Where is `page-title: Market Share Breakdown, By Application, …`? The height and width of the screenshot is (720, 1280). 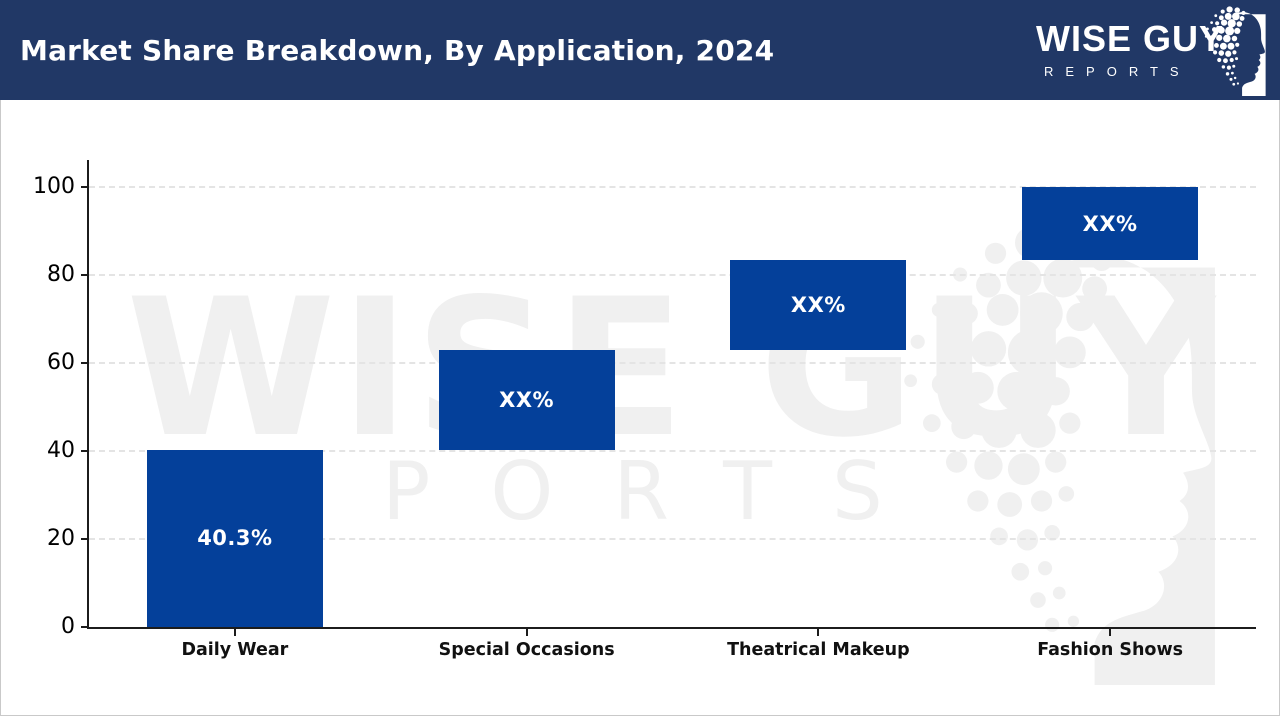 page-title: Market Share Breakdown, By Application, … is located at coordinates (397, 50).